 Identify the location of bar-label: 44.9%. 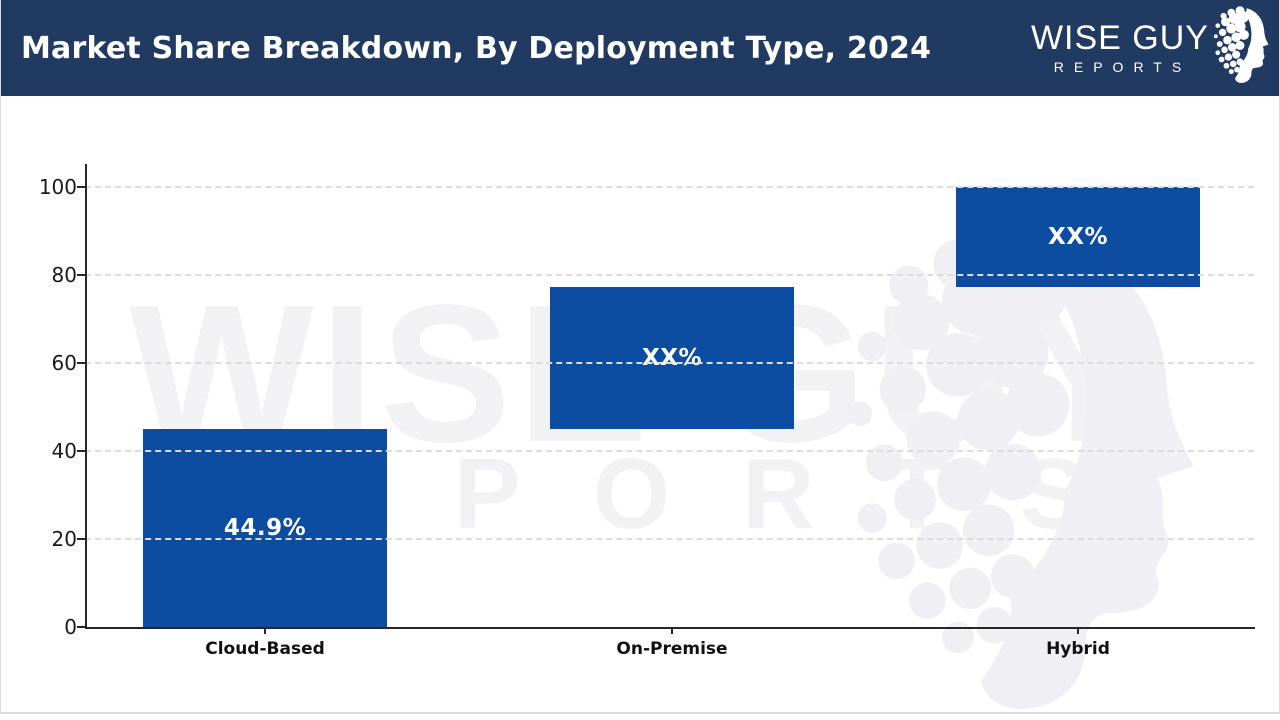
(265, 528).